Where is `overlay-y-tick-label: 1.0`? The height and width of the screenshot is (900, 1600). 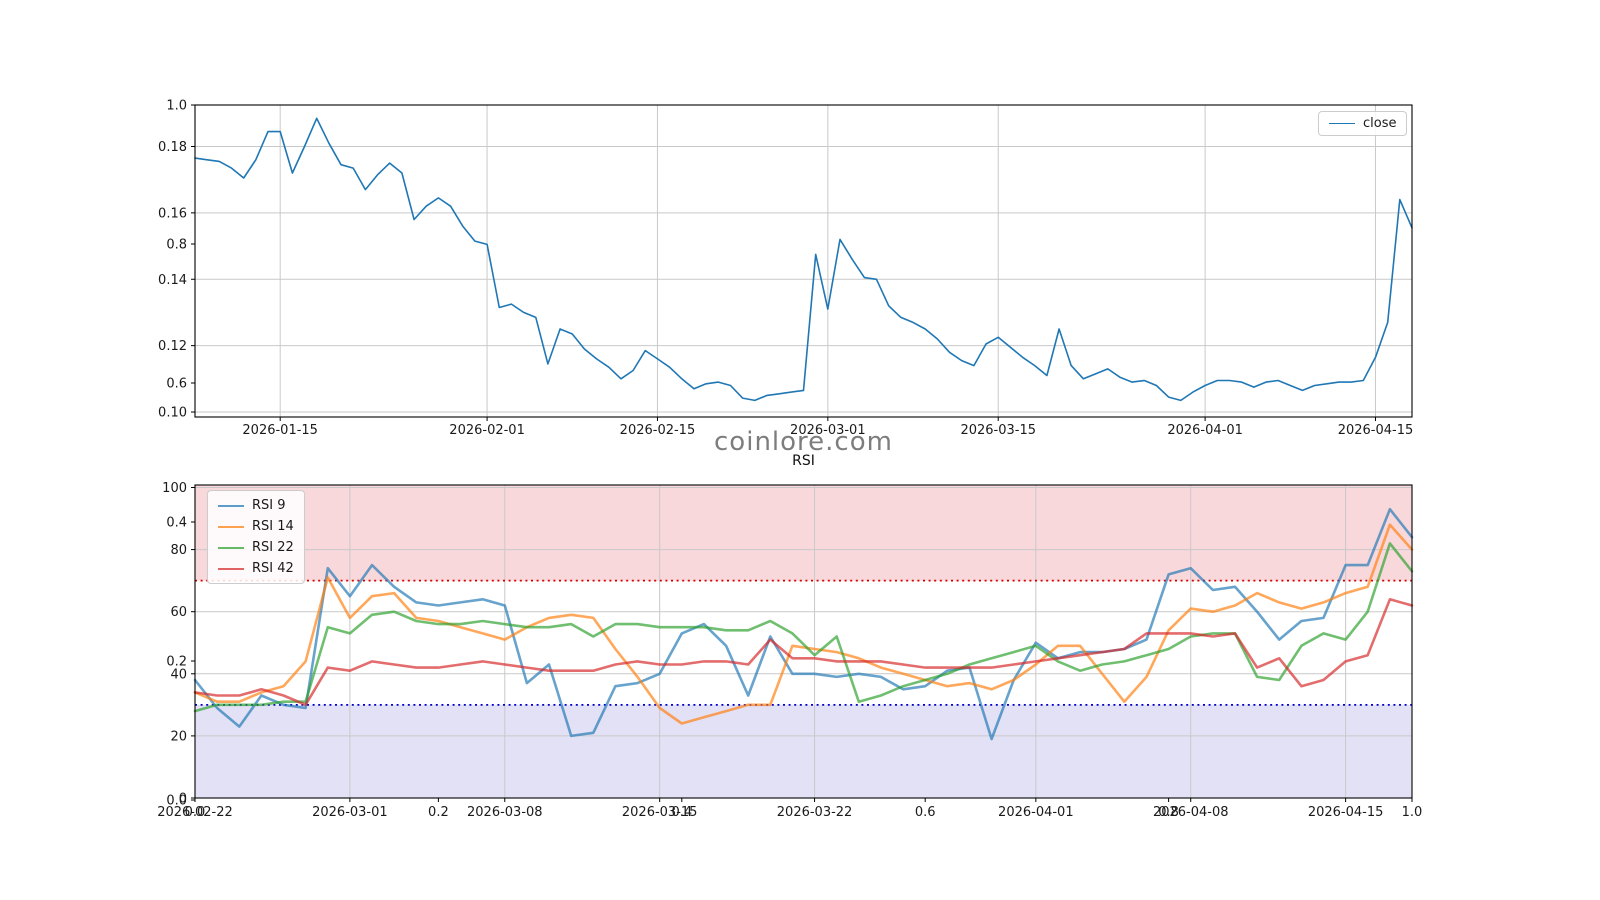 overlay-y-tick-label: 1.0 is located at coordinates (176, 106).